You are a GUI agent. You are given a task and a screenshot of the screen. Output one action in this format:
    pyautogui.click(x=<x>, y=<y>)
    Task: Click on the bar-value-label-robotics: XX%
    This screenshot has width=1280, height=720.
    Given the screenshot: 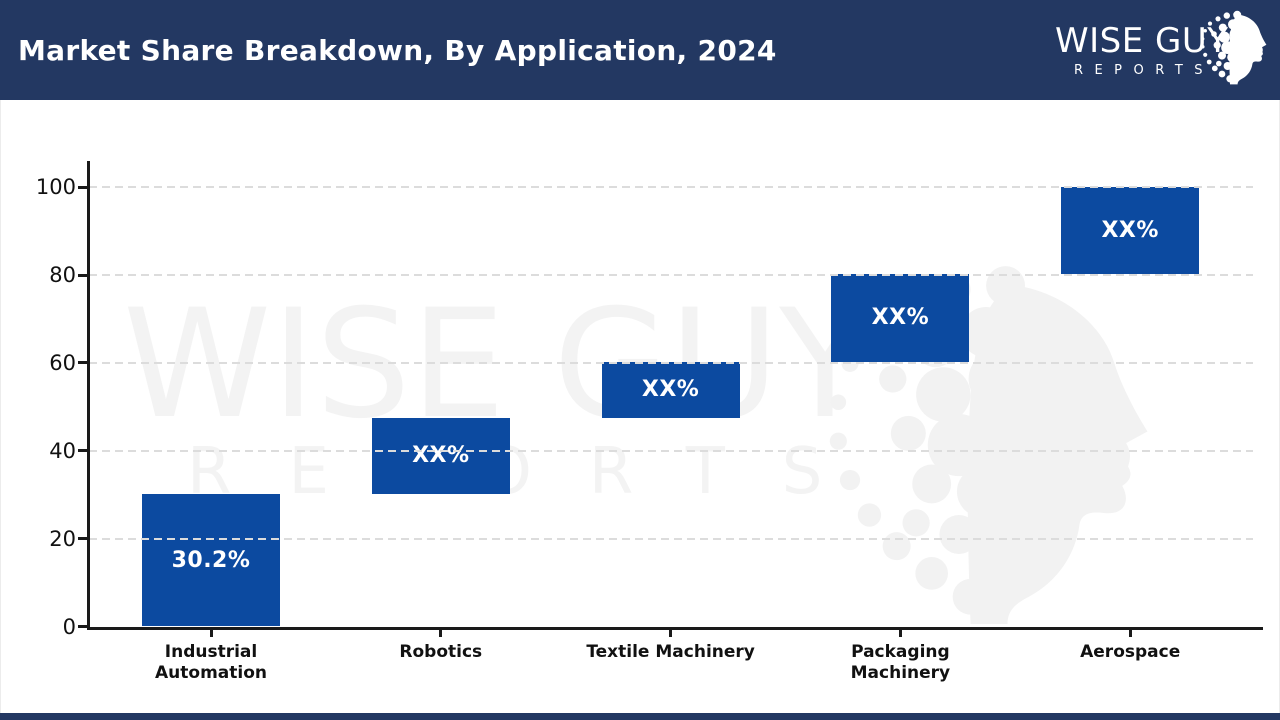 What is the action you would take?
    pyautogui.click(x=441, y=456)
    